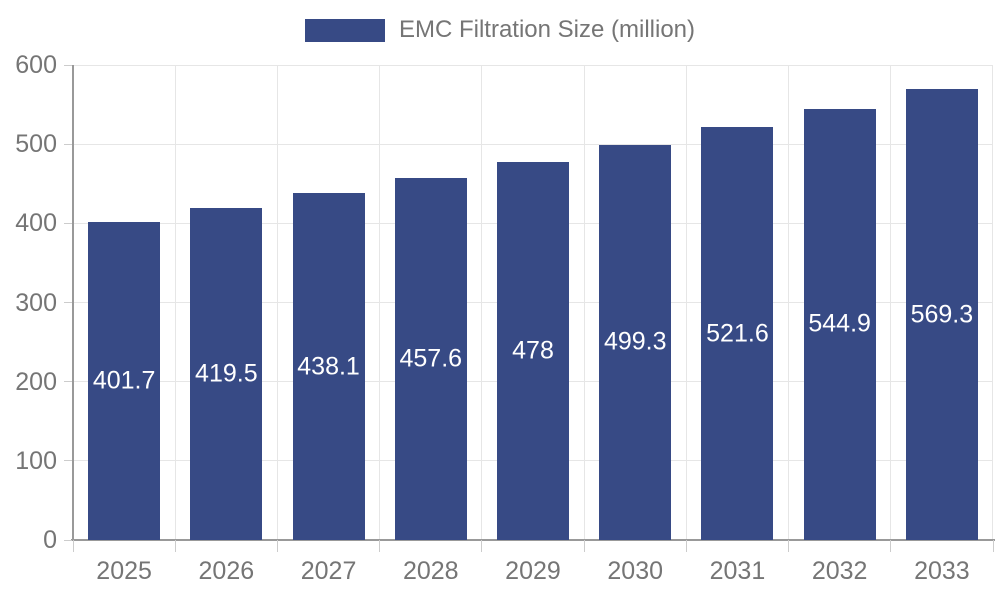 The height and width of the screenshot is (600, 1000). Describe the element at coordinates (50, 540) in the screenshot. I see `y-tick-label: 0` at that location.